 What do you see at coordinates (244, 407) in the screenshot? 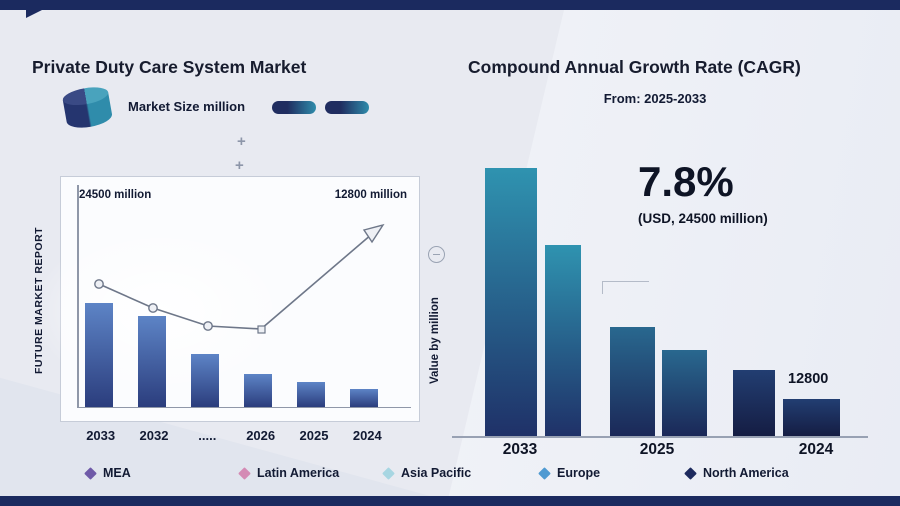
I see `left-chart-x-axis` at bounding box center [244, 407].